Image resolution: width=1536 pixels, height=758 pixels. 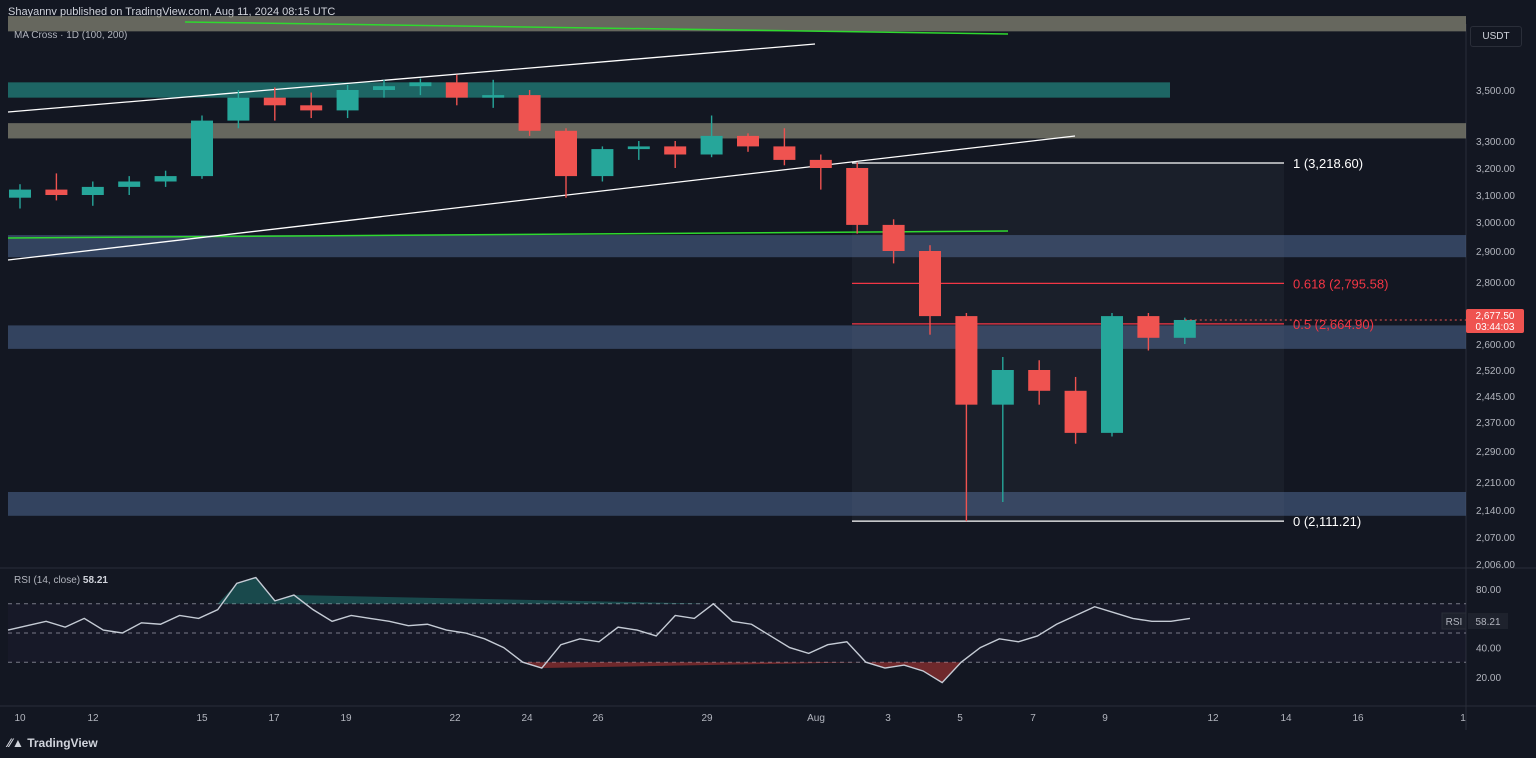 What do you see at coordinates (1495, 252) in the screenshot?
I see `price-axis-tick: 2,900.00` at bounding box center [1495, 252].